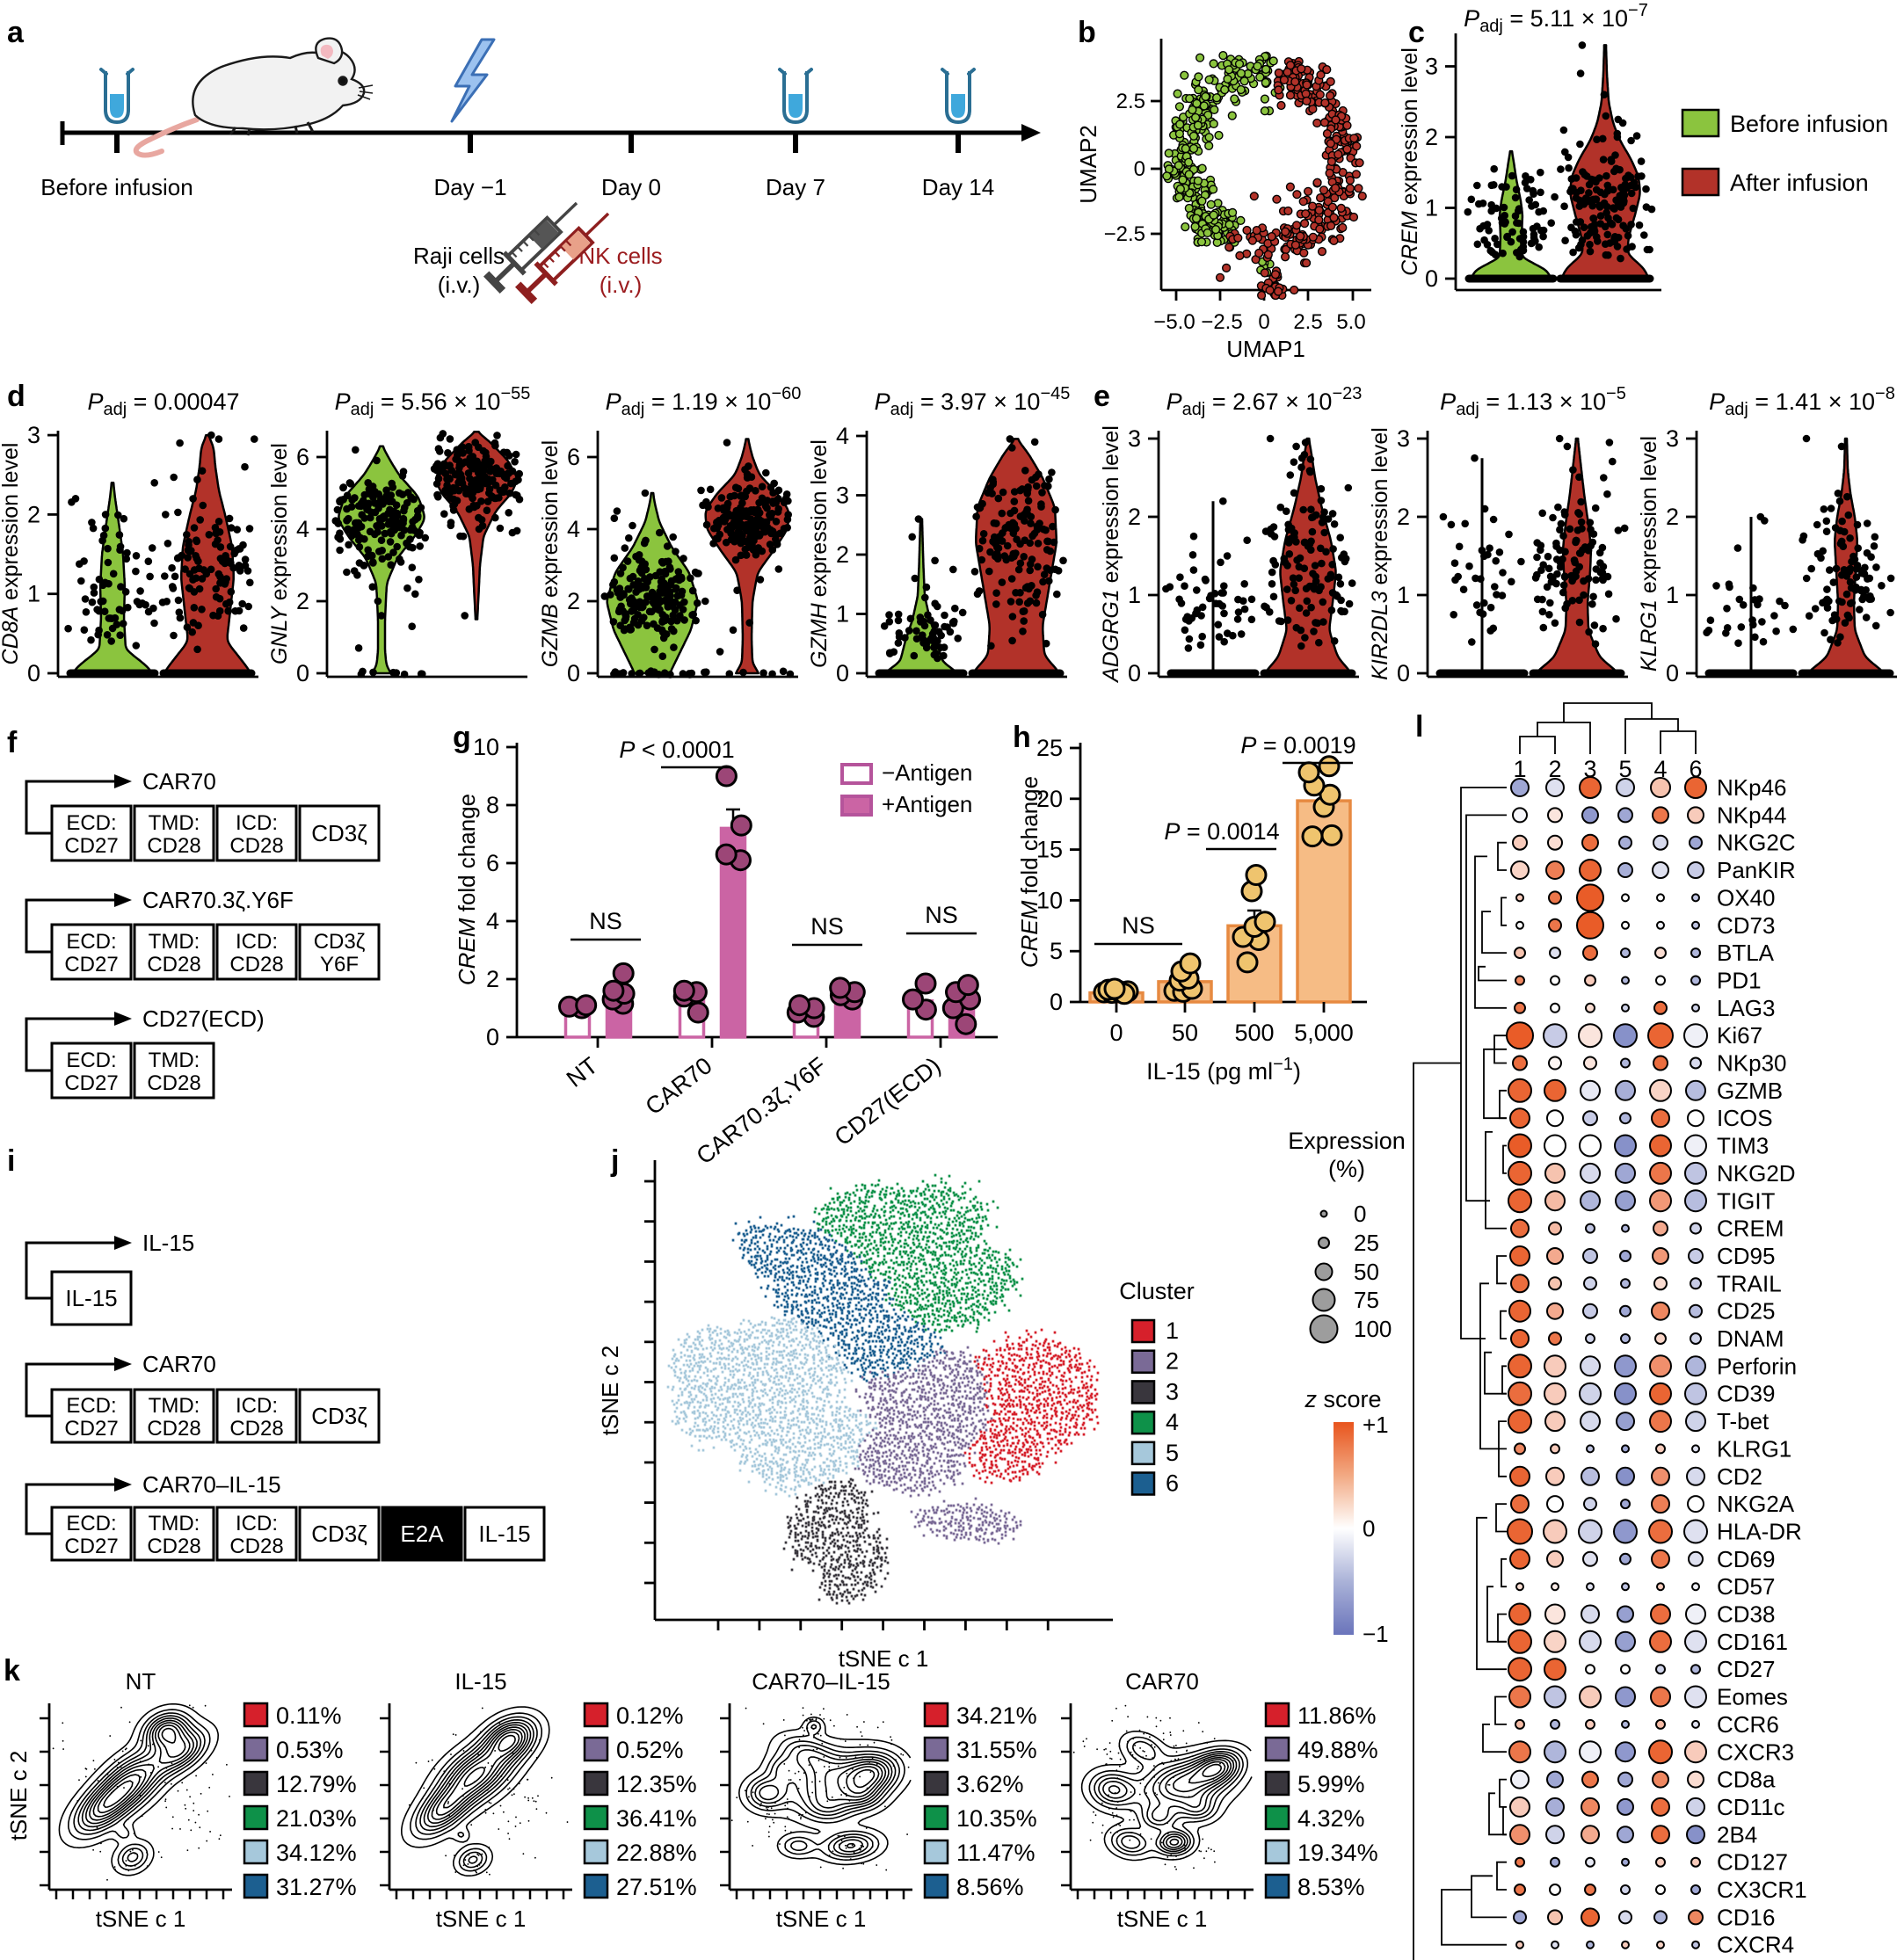 Image resolution: width=1904 pixels, height=1960 pixels. I want to click on svg-text: 31.55%, so click(997, 1750).